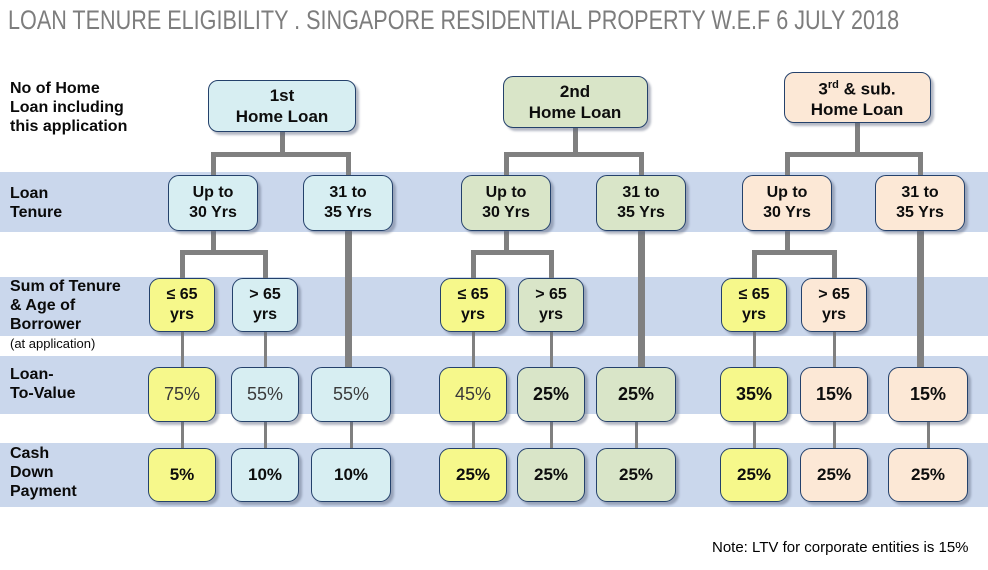 This screenshot has width=988, height=570. What do you see at coordinates (641, 203) in the screenshot?
I see `tenure-box-31to35-2nd-home-loan: 31 to 35 Yrs` at bounding box center [641, 203].